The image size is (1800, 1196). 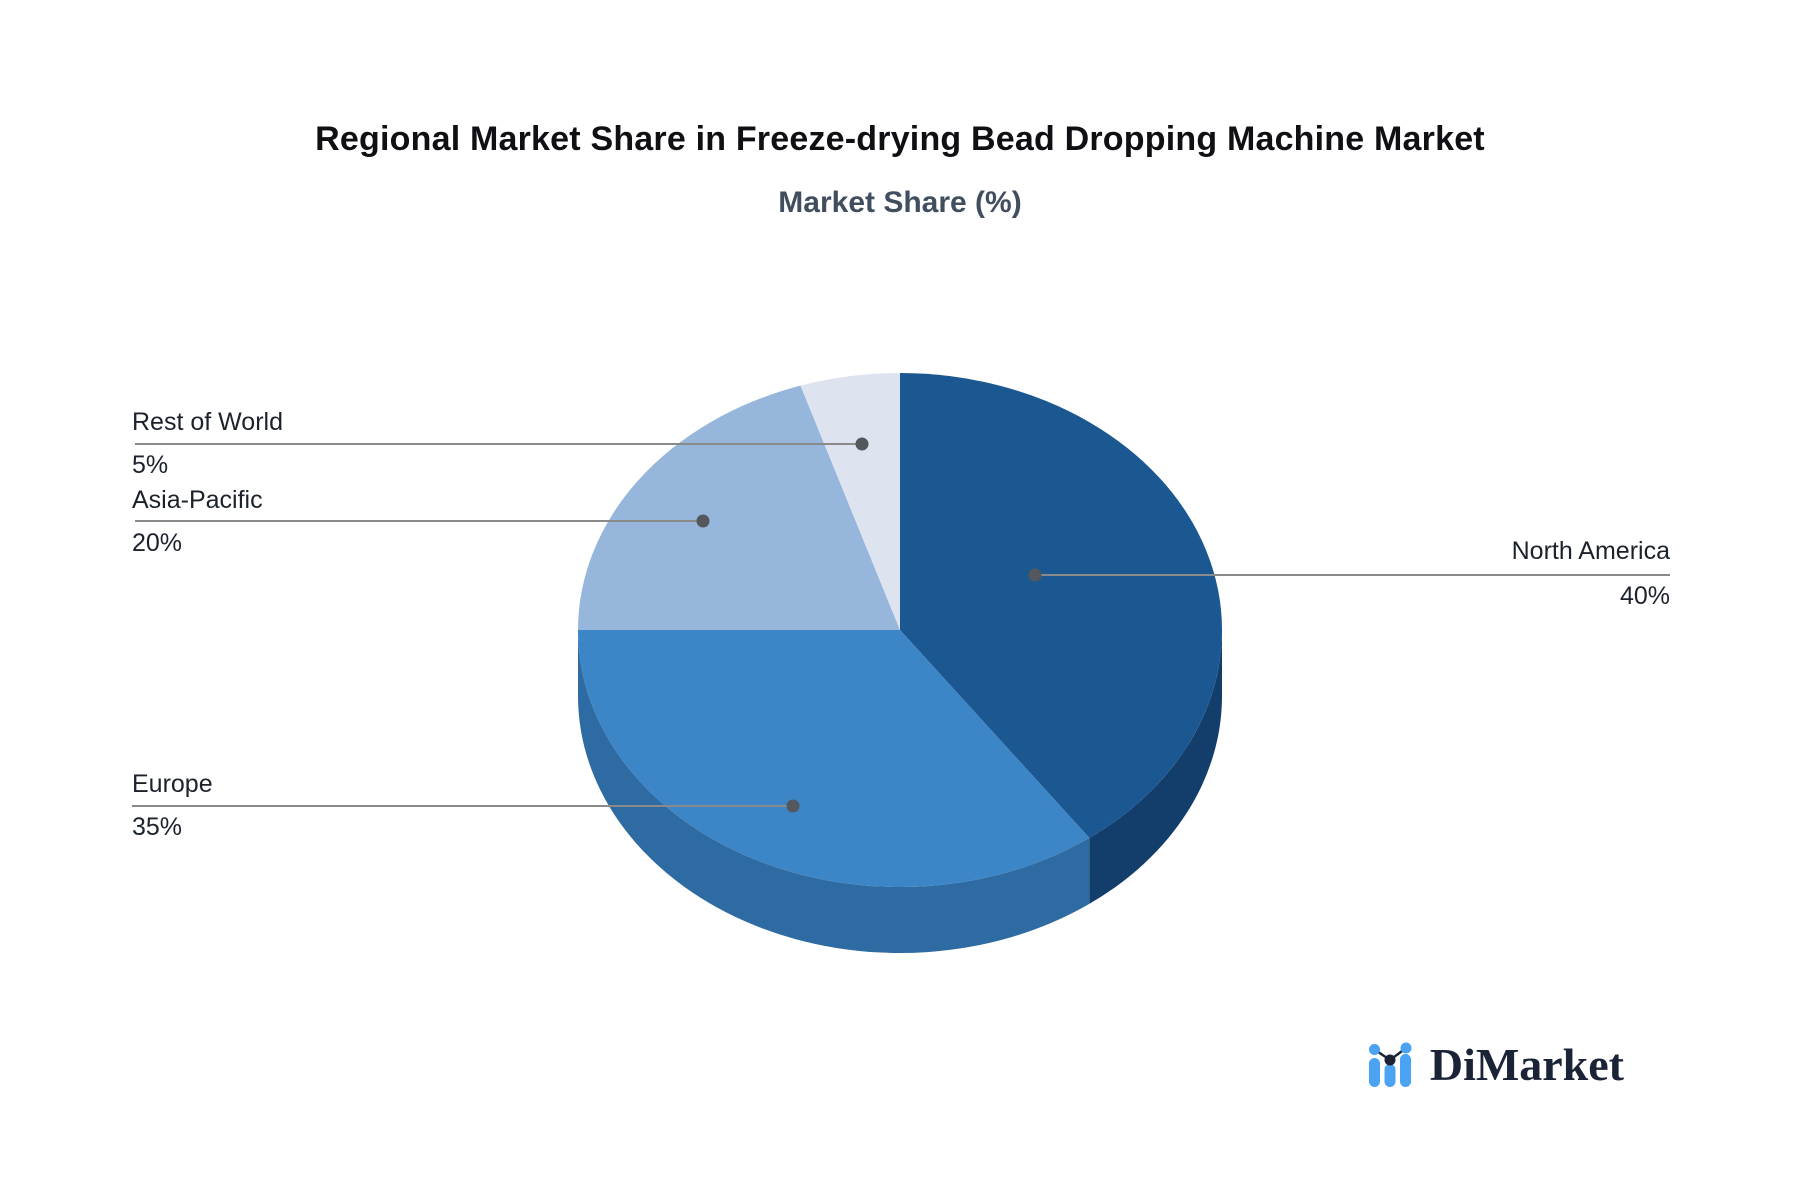 I want to click on logo: DiMarket, so click(x=1495, y=1064).